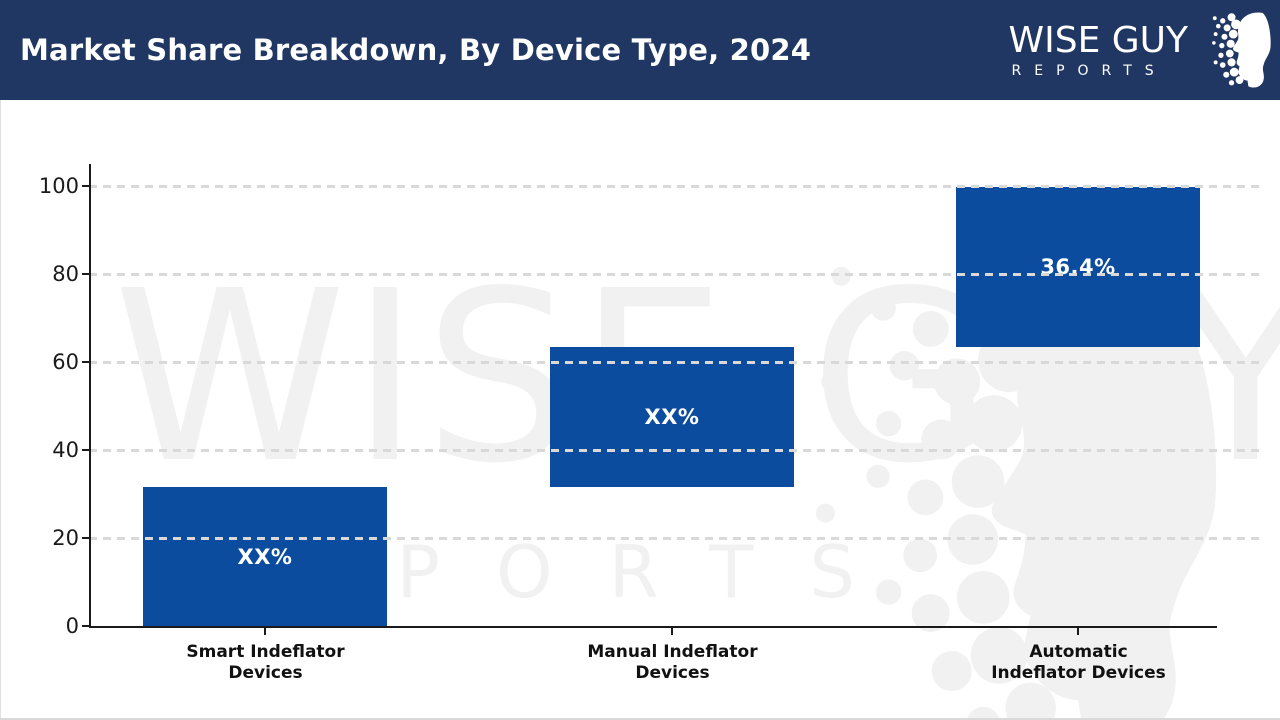  What do you see at coordinates (1078, 267) in the screenshot?
I see `bar-automatic-indeflator: 36.4%` at bounding box center [1078, 267].